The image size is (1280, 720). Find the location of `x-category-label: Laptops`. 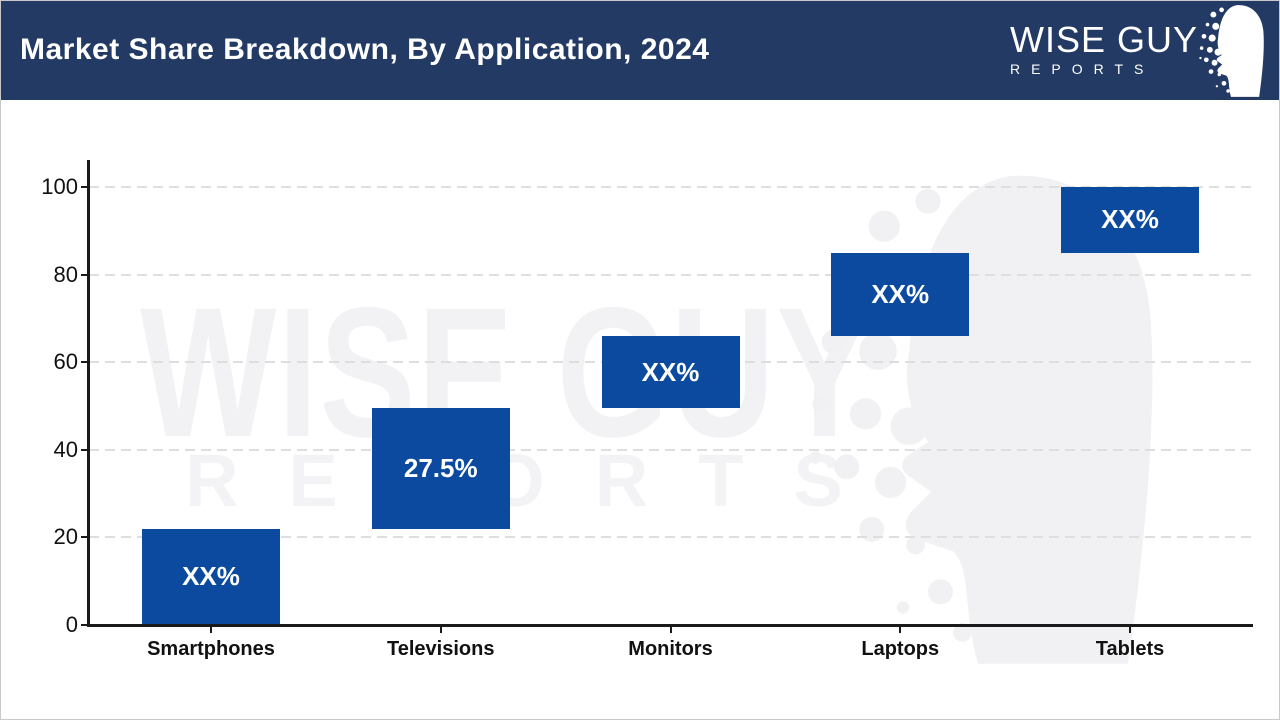

x-category-label: Laptops is located at coordinates (900, 649).